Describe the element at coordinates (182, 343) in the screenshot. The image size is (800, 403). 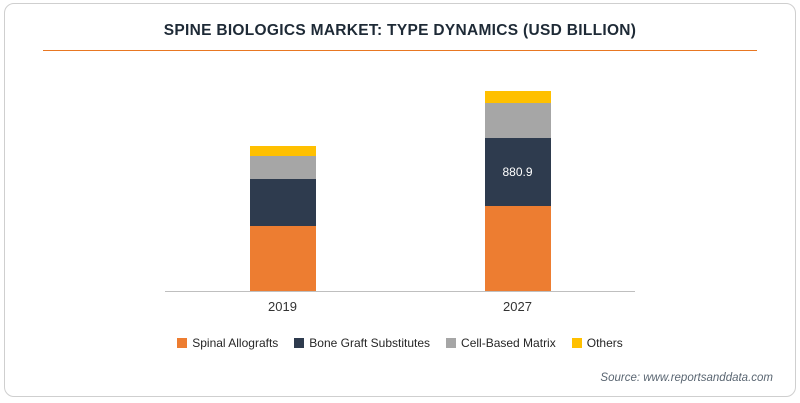
I see `legend-swatch-spinal-allografts` at that location.